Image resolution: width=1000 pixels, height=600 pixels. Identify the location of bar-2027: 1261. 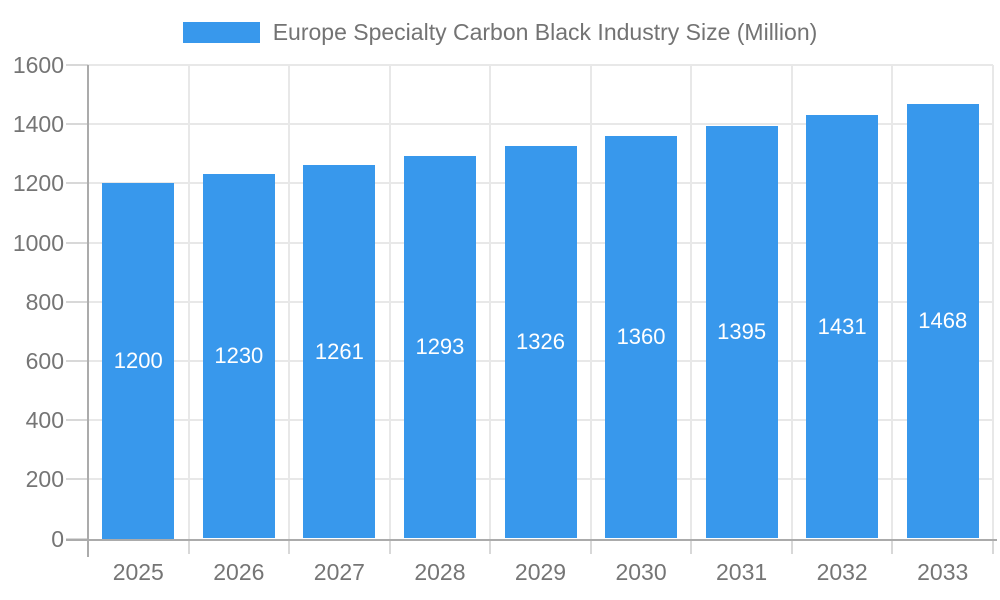
(339, 352).